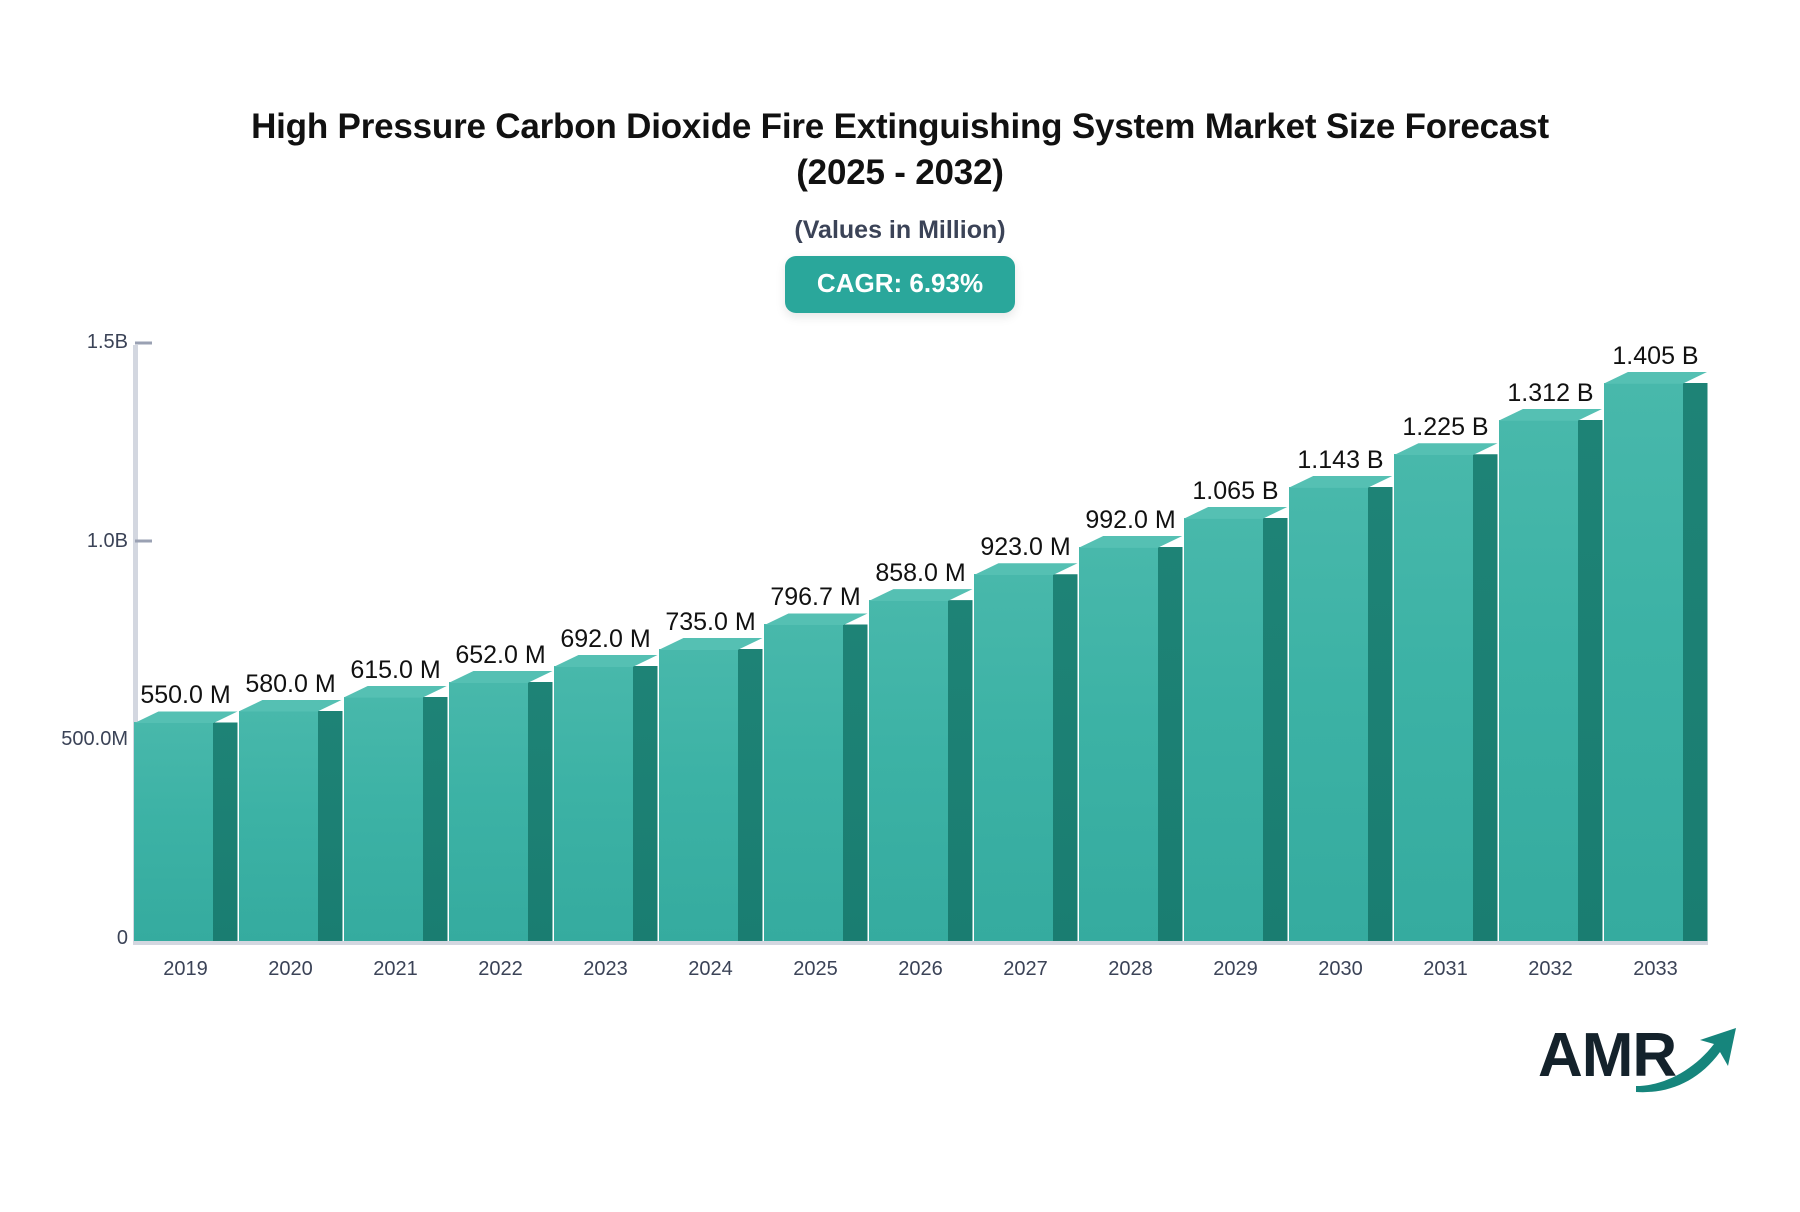  I want to click on x-axis-baseline, so click(920, 943).